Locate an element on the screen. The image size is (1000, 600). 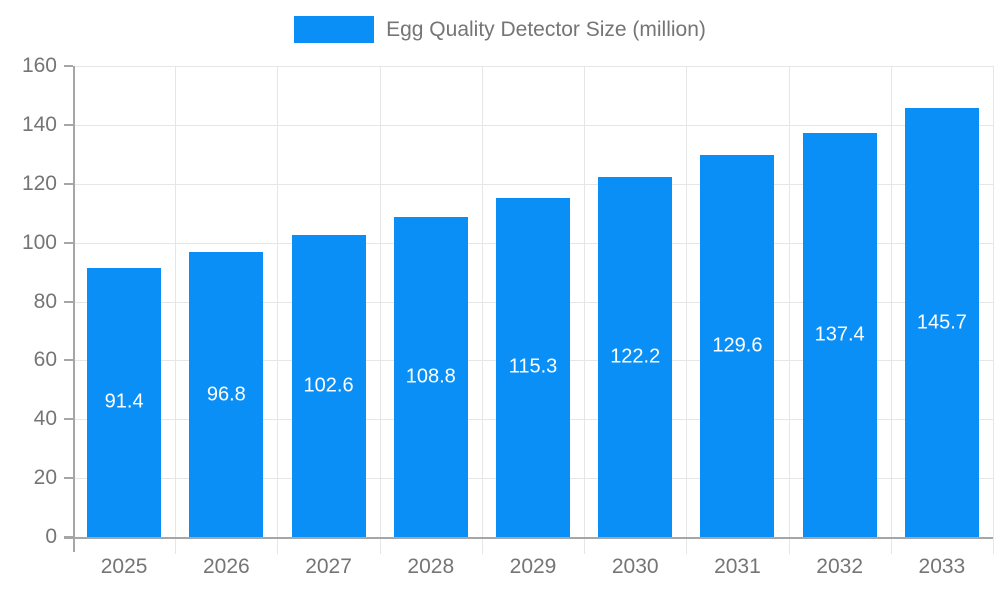
bar: 122.2 is located at coordinates (635, 357).